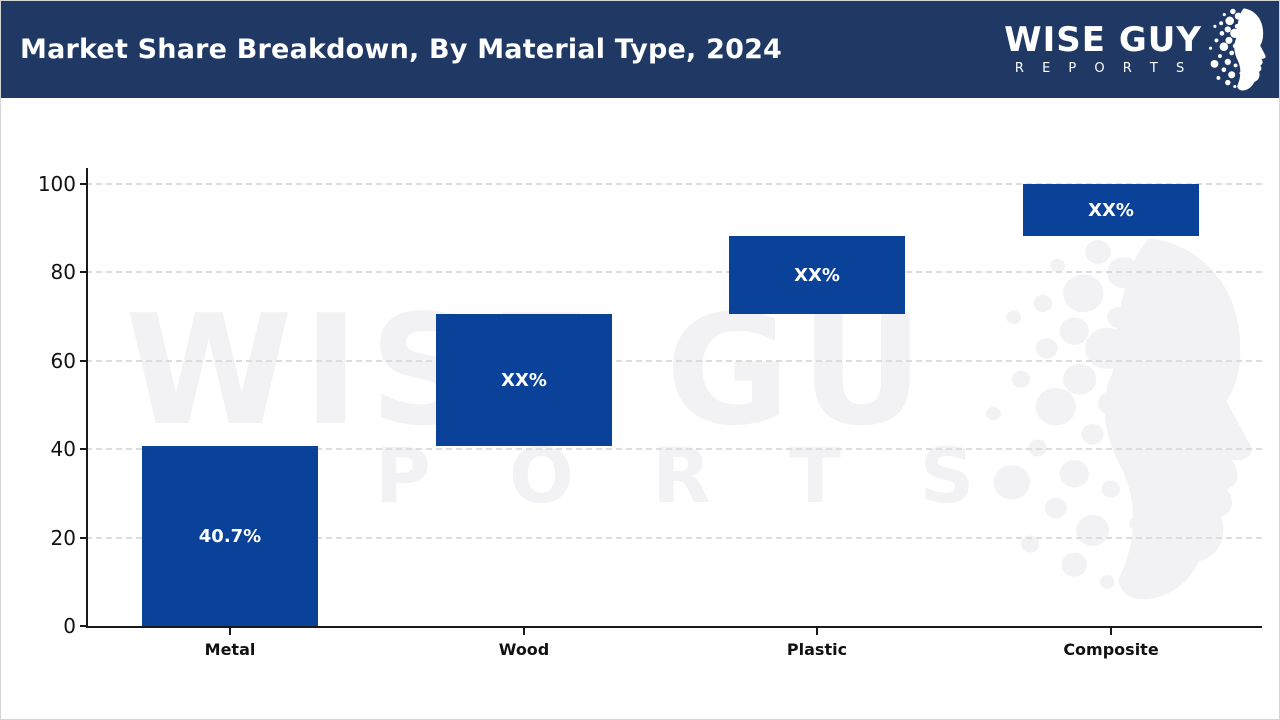 This screenshot has height=720, width=1280. Describe the element at coordinates (1237, 49) in the screenshot. I see `brand-face-icon` at that location.